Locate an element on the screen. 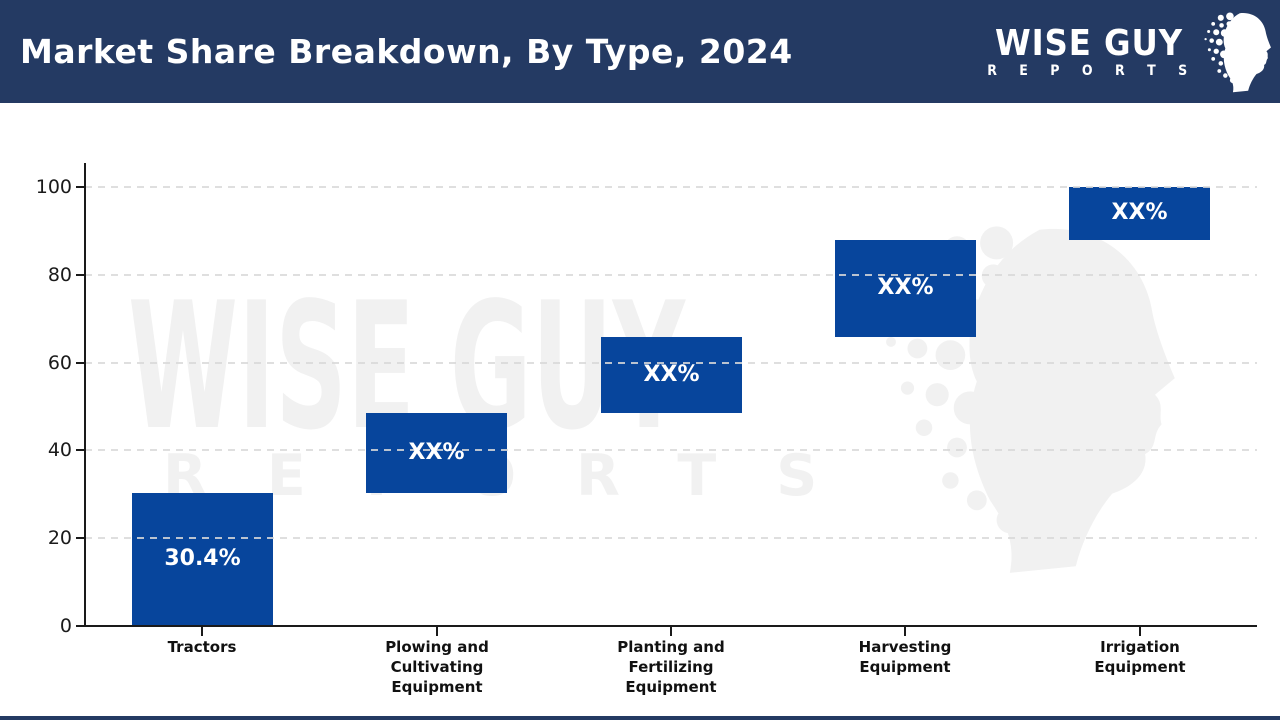  x-axis-category-label: Planting and Fertilizing Equipment is located at coordinates (671, 667).